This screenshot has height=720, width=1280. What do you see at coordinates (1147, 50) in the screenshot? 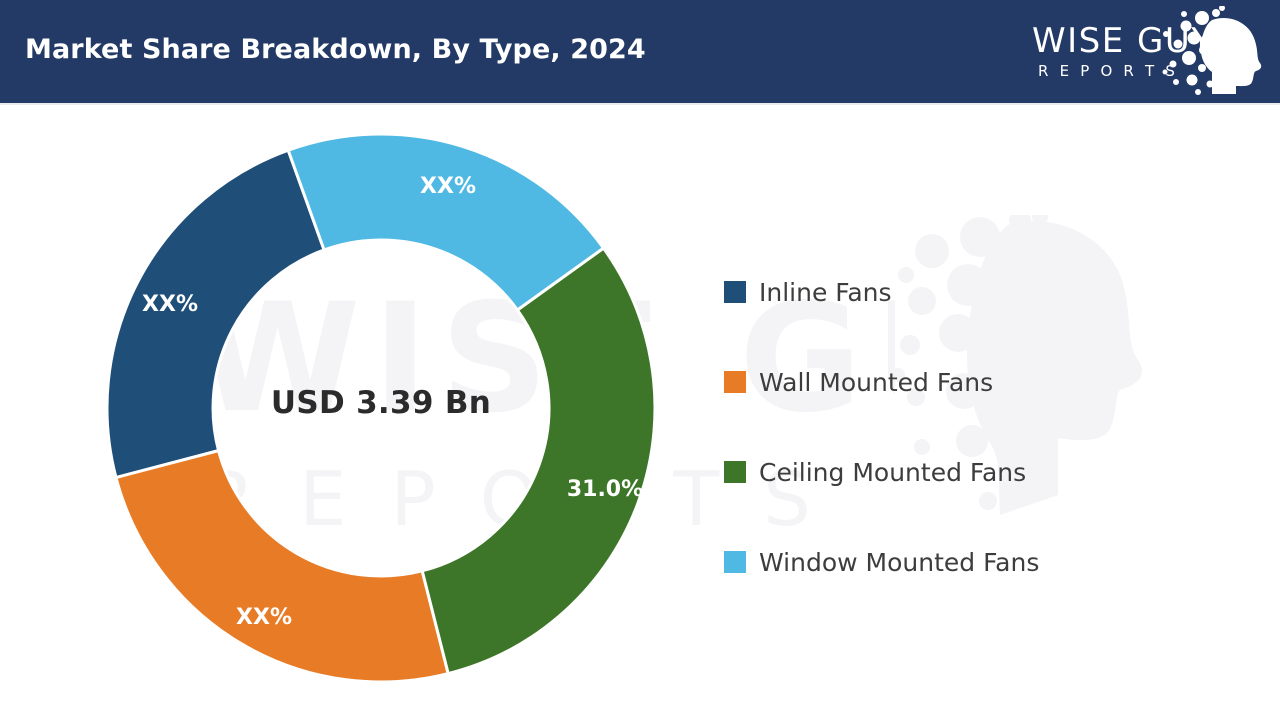
I see `wise-guy-reports-logo: WISE GUY R E P O R T S` at bounding box center [1147, 50].